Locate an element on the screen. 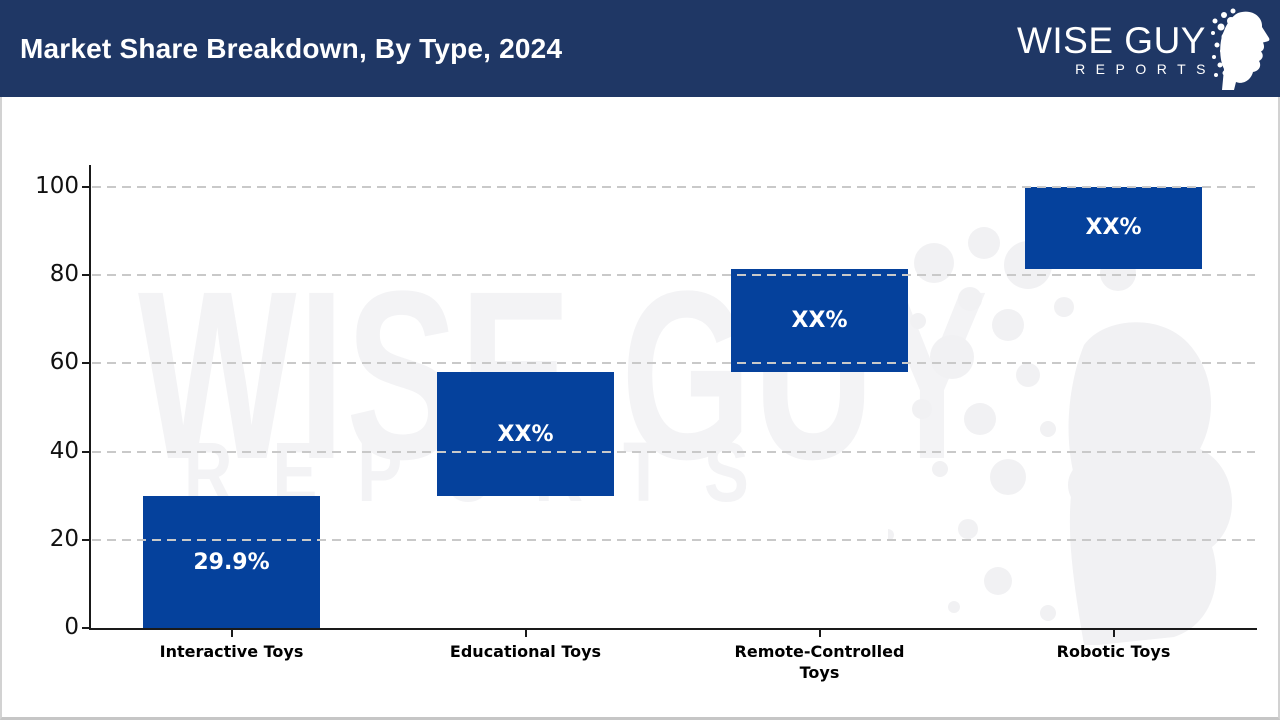 The width and height of the screenshot is (1280, 720). brand-logo: WISE GUY REPORTS is located at coordinates (1144, 49).